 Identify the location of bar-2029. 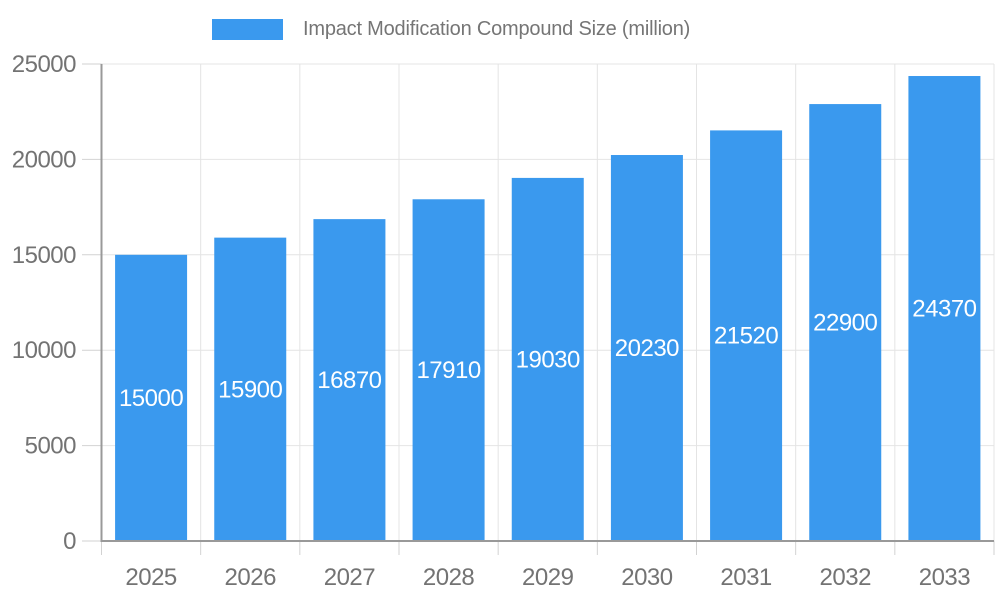
(547, 359).